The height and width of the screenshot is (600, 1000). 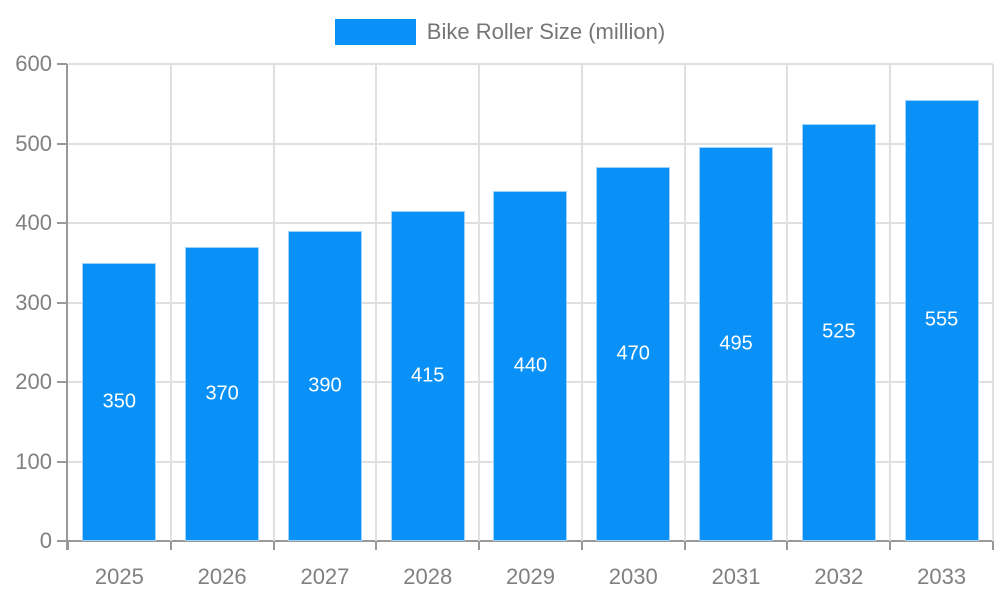 I want to click on bar-value-label: 370, so click(x=222, y=393).